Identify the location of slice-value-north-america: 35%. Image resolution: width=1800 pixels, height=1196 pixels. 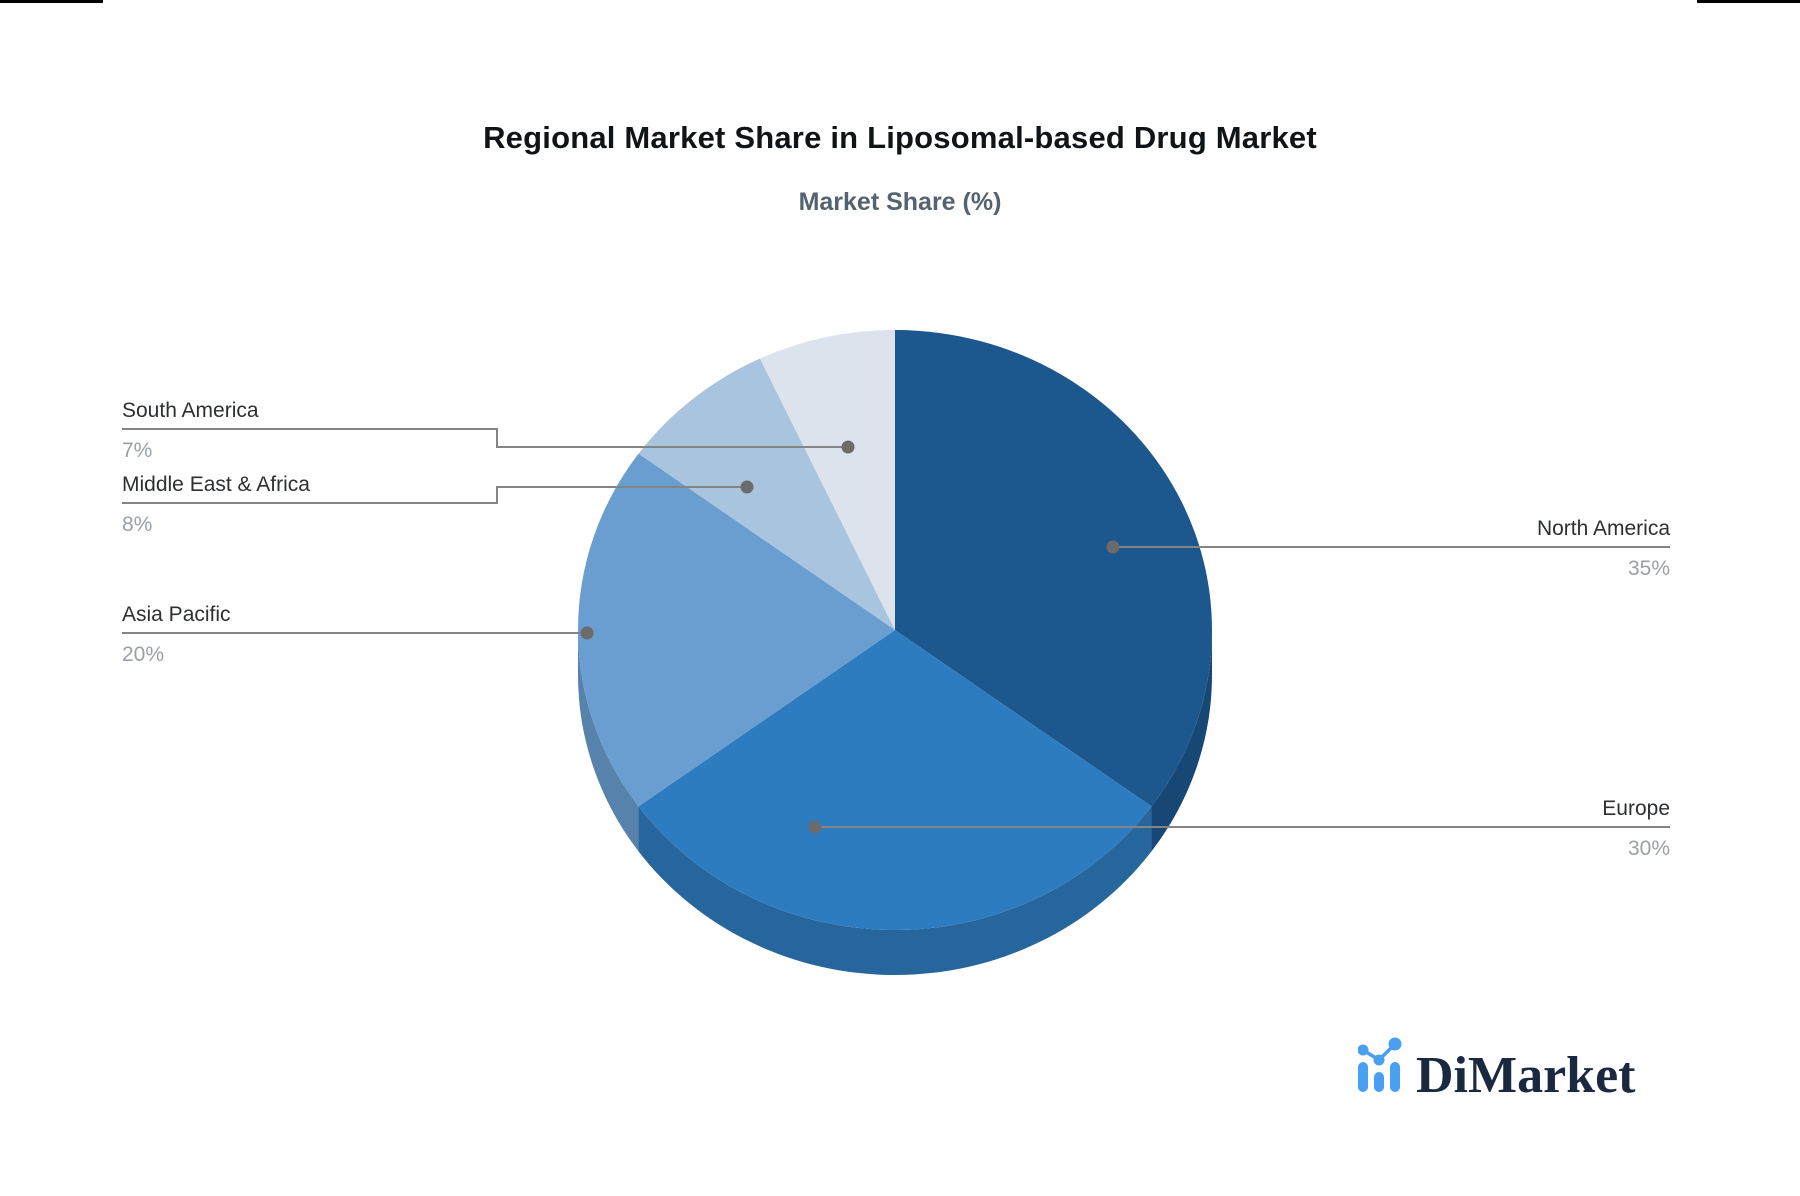
(1649, 568).